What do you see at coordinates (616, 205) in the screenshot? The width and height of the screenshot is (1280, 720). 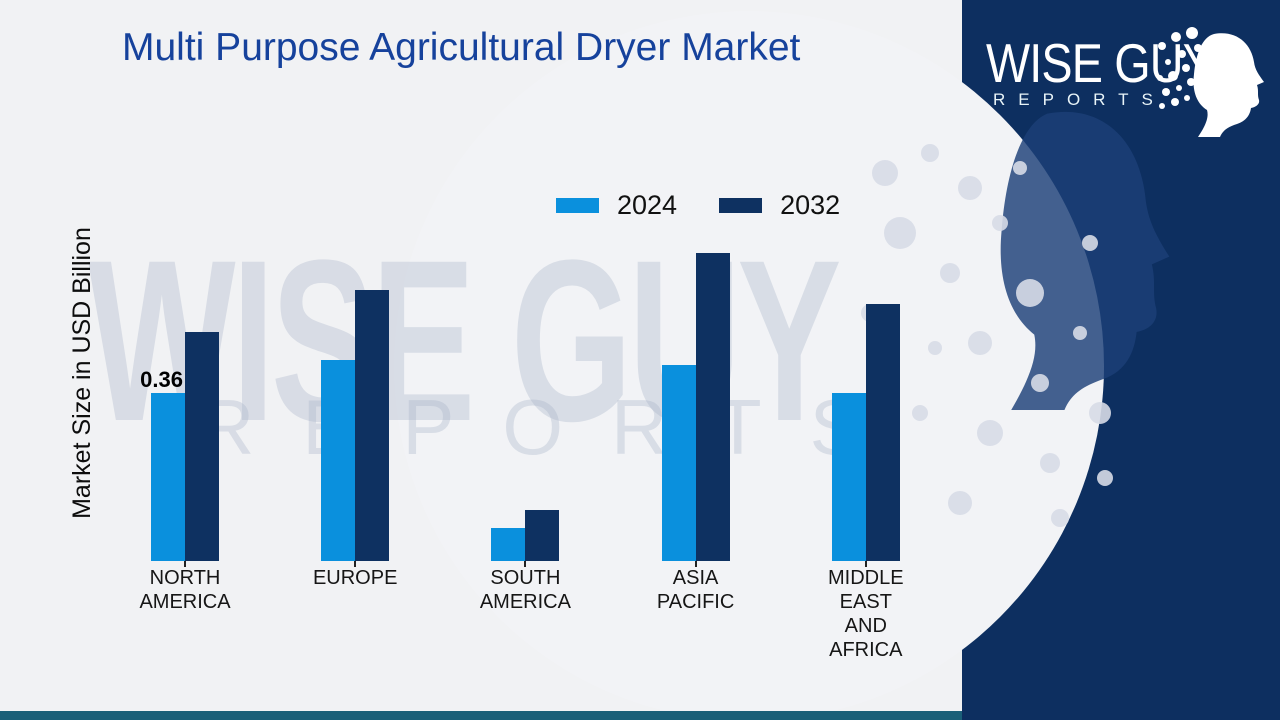 I see `legend-item-2024: 2024` at bounding box center [616, 205].